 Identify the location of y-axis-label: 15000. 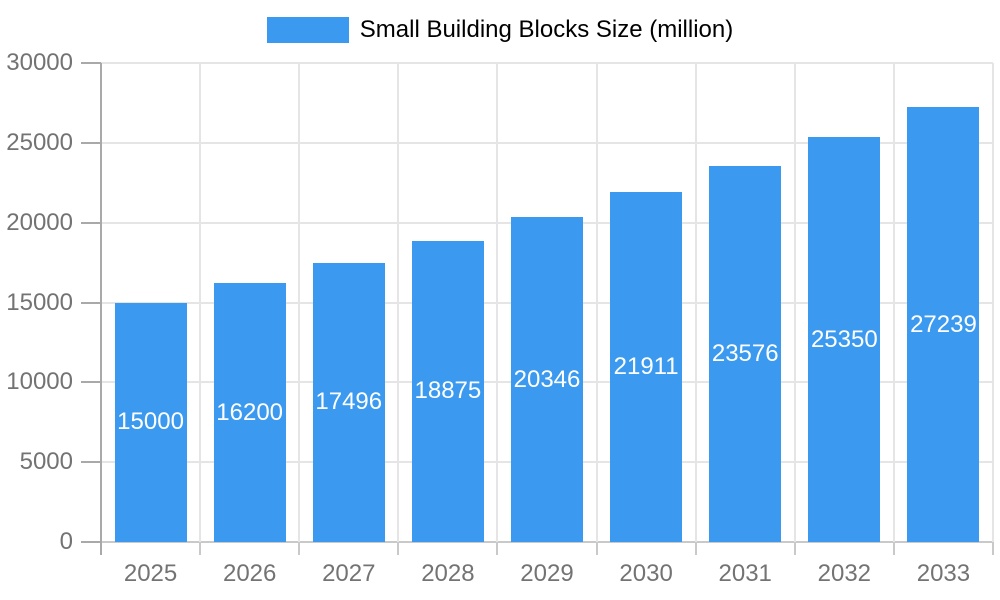
(39, 302).